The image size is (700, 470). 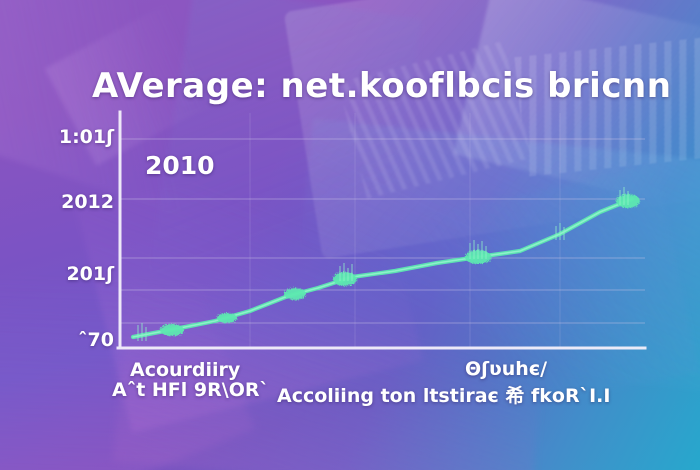 I want to click on y-axis-tick-2: 201ʃ, so click(x=90, y=274).